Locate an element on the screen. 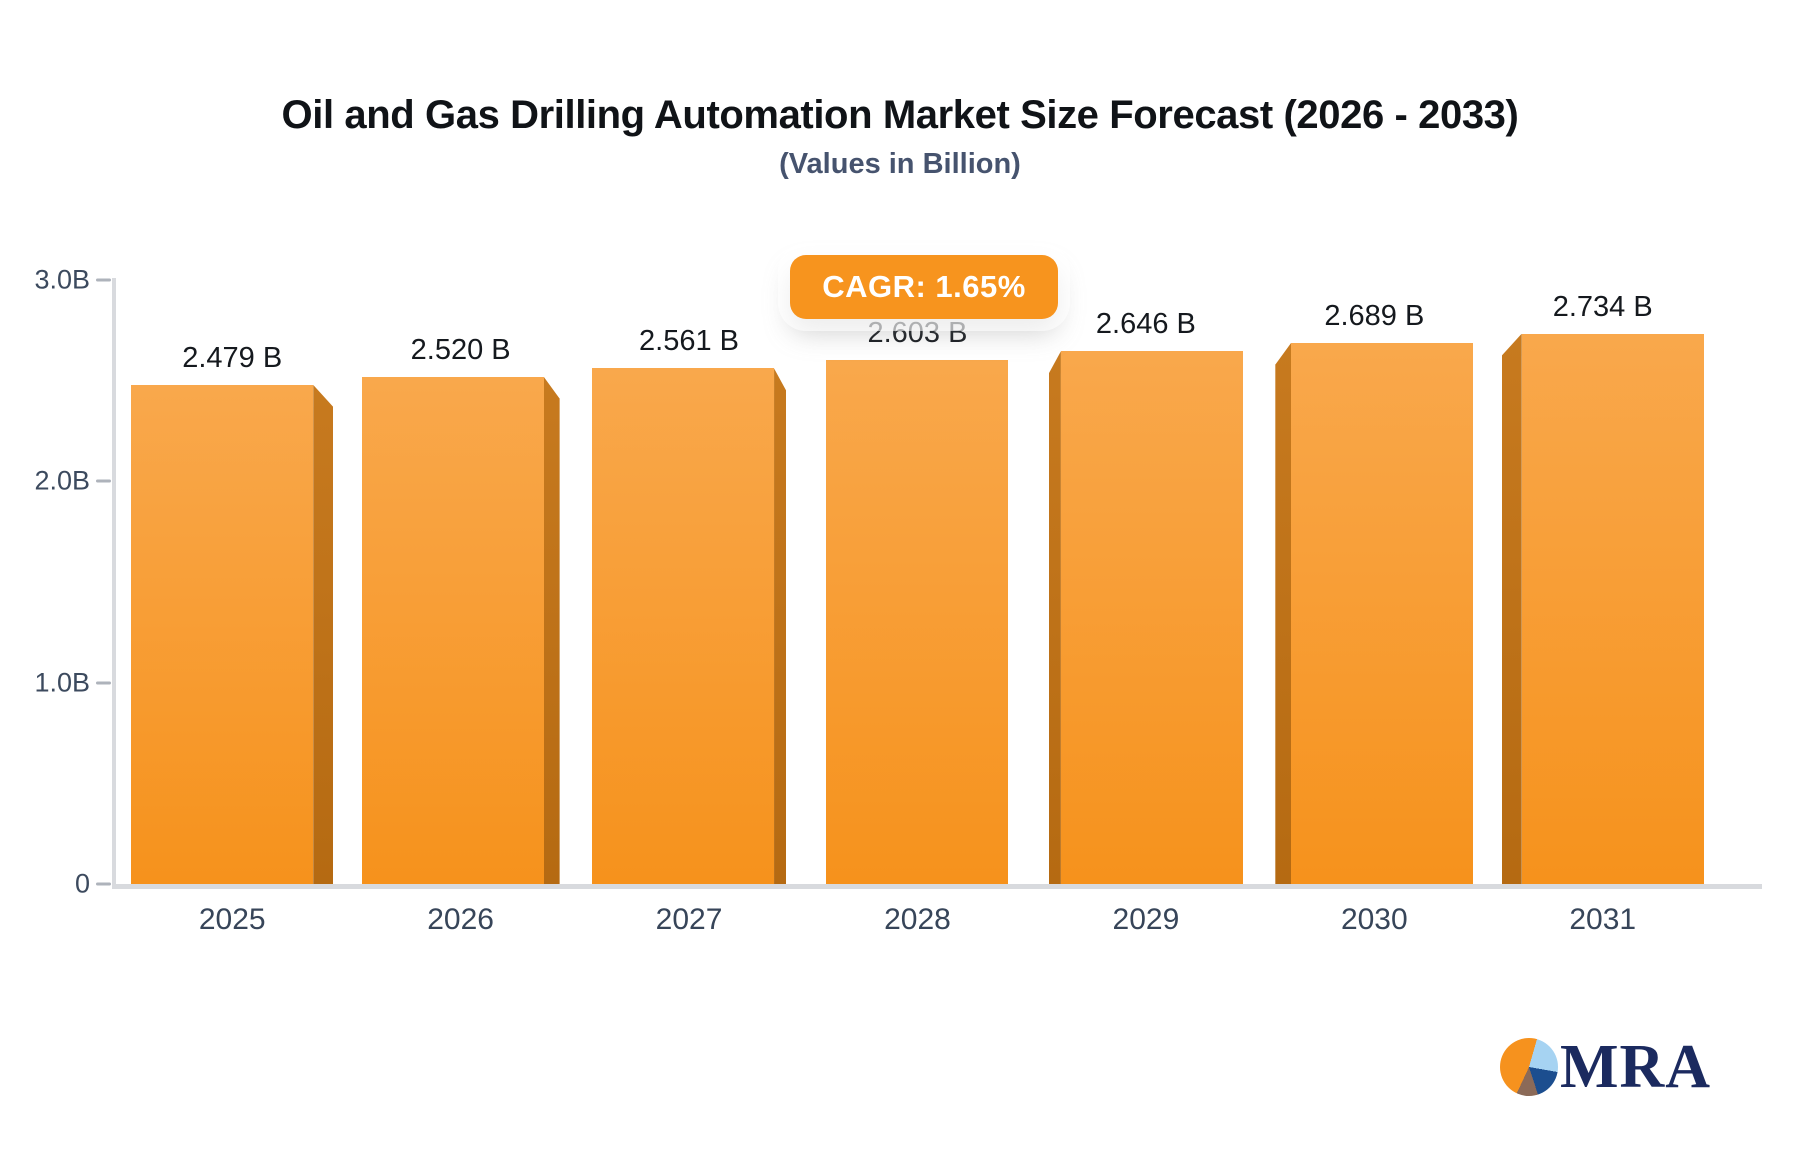 This screenshot has height=1156, width=1800. bar-group-2029: 2.646 B is located at coordinates (1146, 582).